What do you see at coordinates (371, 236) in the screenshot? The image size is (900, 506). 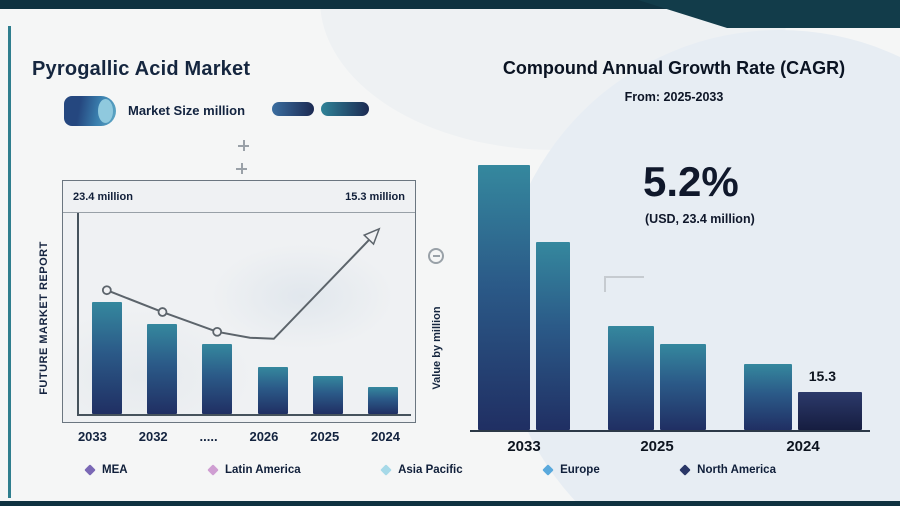 I see `trend-arrowhead-icon` at bounding box center [371, 236].